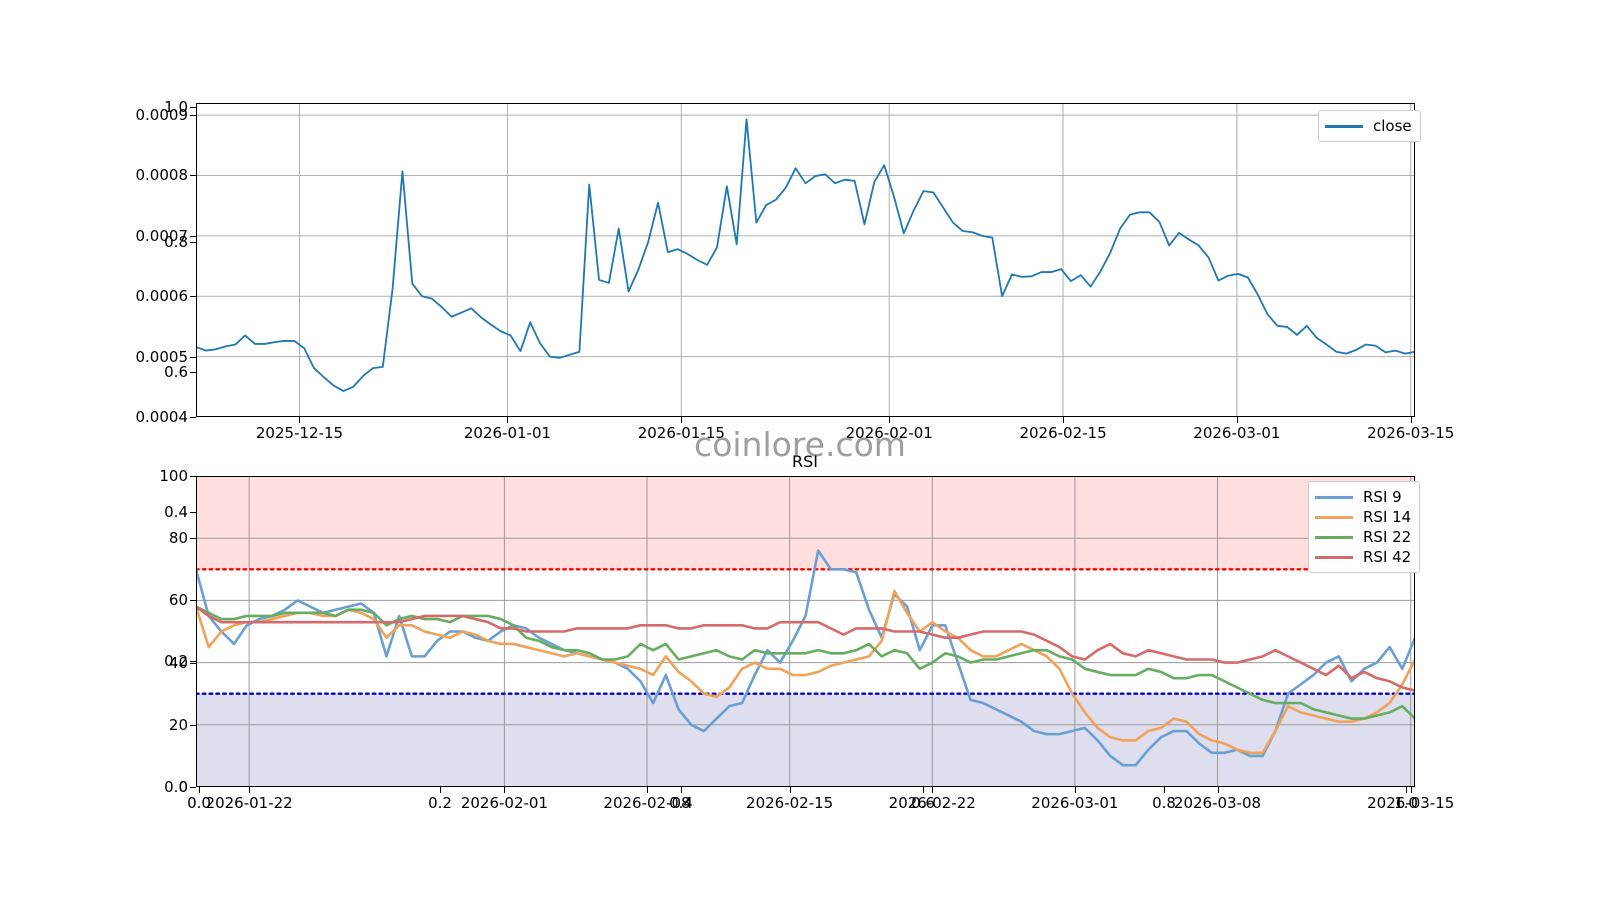  What do you see at coordinates (1387, 537) in the screenshot?
I see `rsi-legend-label: RSI 22` at bounding box center [1387, 537].